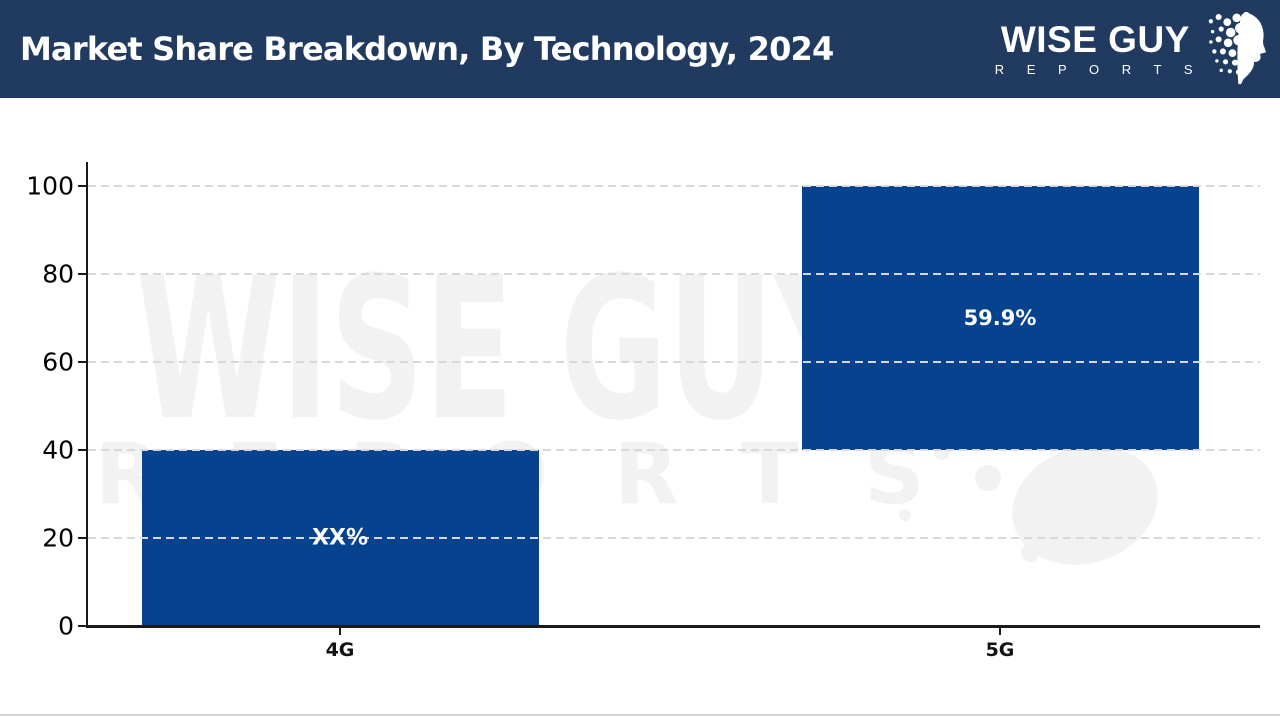 The height and width of the screenshot is (720, 1280). I want to click on wise-guy-reports-logo: WISE GUY R E P O R T S, so click(1127, 48).